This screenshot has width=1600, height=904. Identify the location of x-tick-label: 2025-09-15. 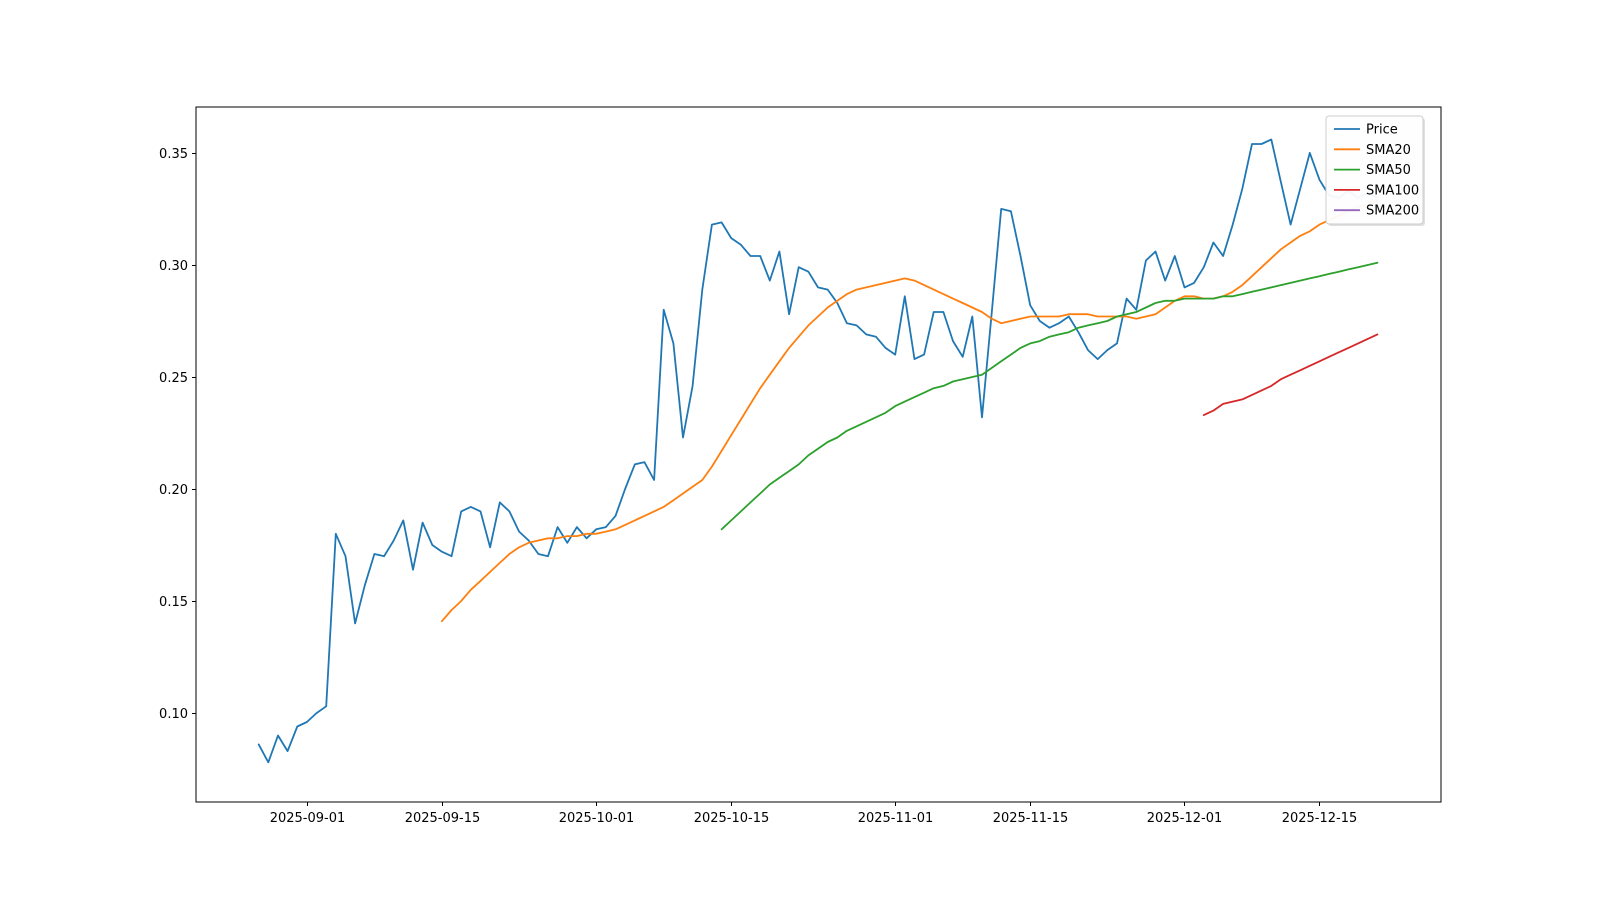
(443, 818).